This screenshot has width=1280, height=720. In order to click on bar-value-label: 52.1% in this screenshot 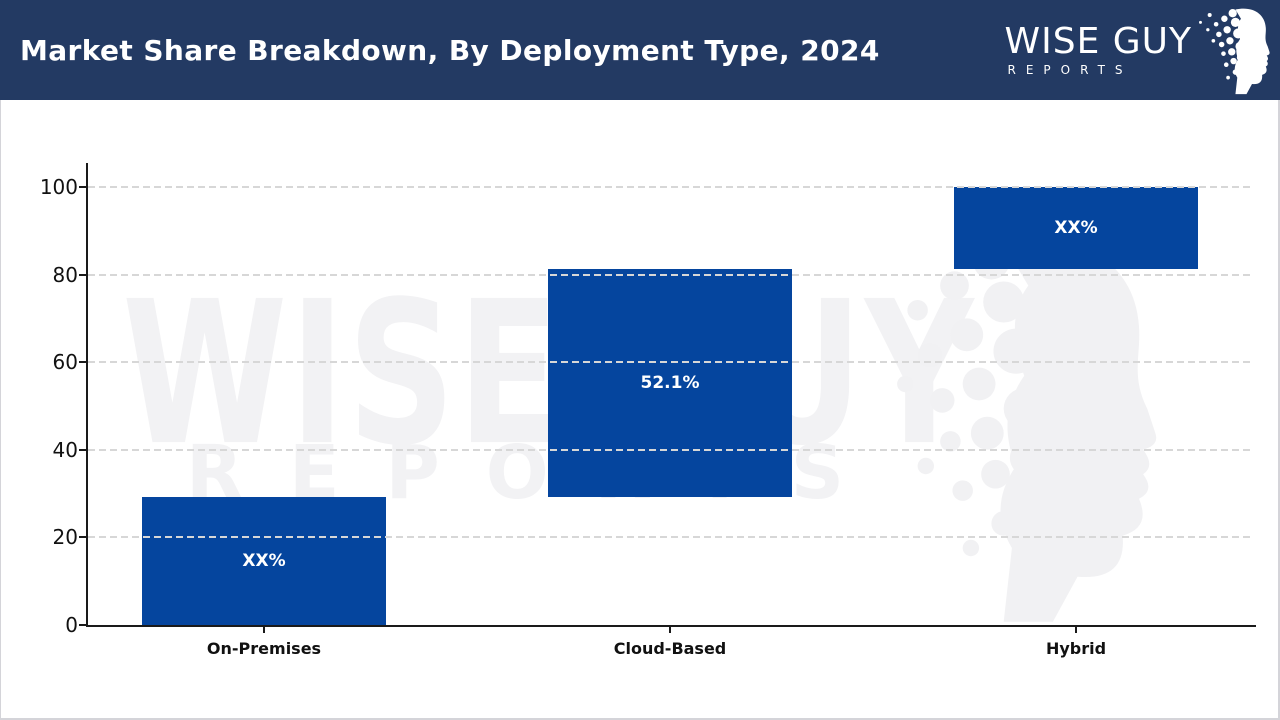, I will do `click(670, 383)`.